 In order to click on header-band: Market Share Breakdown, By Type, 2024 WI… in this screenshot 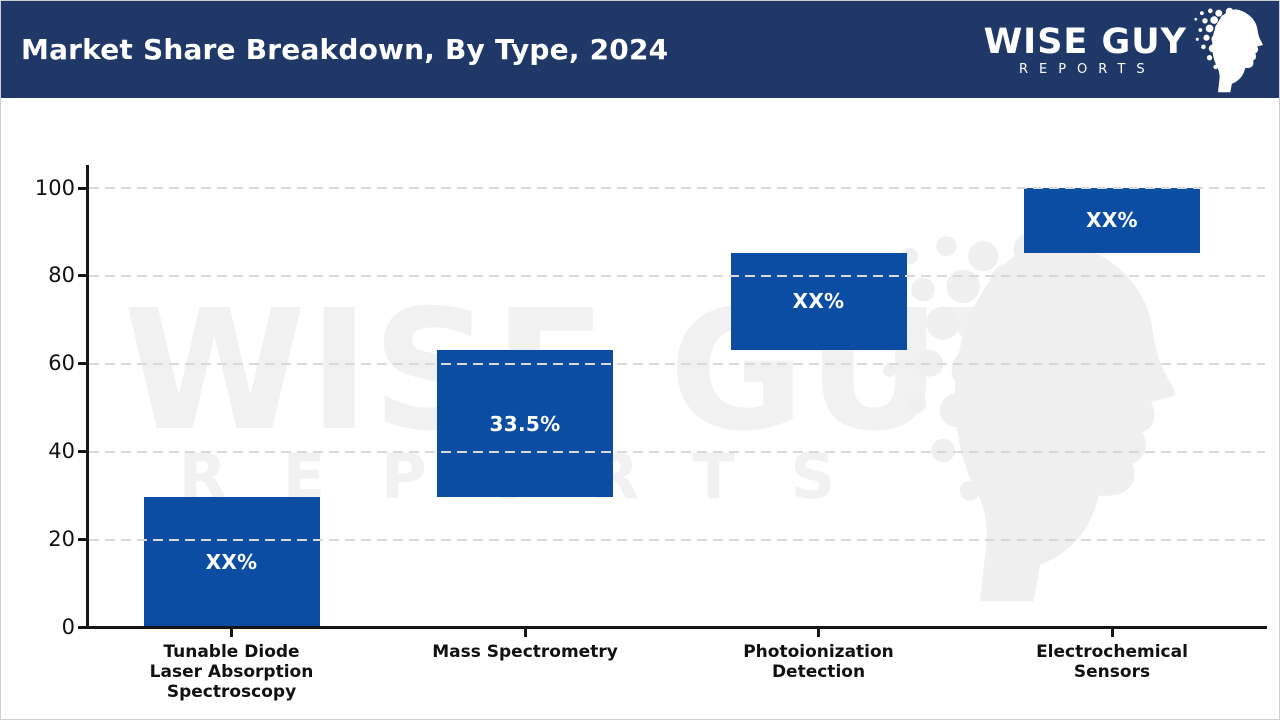, I will do `click(640, 49)`.